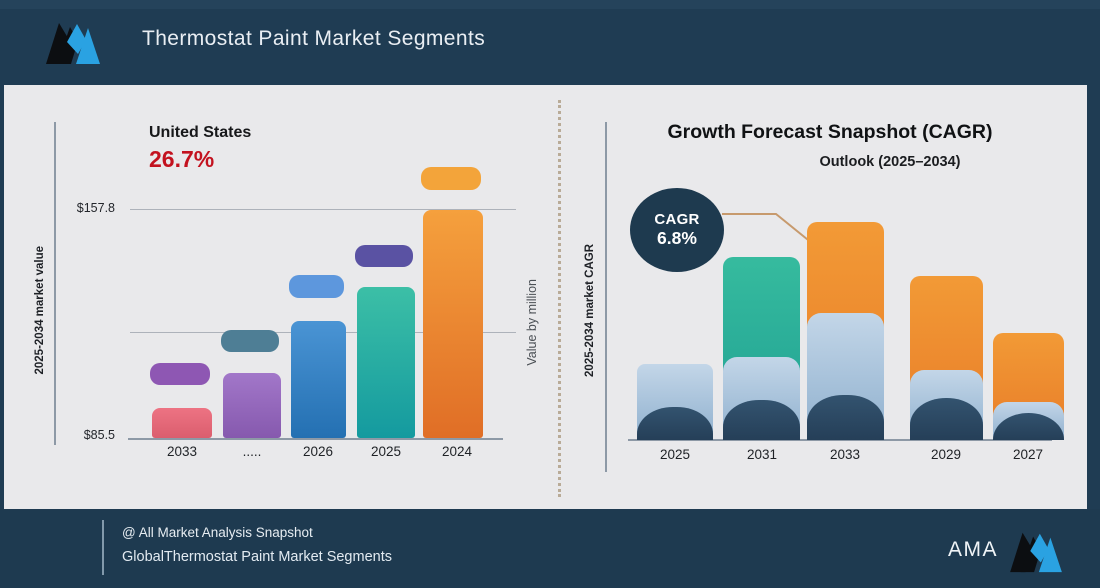  What do you see at coordinates (318, 451) in the screenshot?
I see `x-tick-2026: 2026` at bounding box center [318, 451].